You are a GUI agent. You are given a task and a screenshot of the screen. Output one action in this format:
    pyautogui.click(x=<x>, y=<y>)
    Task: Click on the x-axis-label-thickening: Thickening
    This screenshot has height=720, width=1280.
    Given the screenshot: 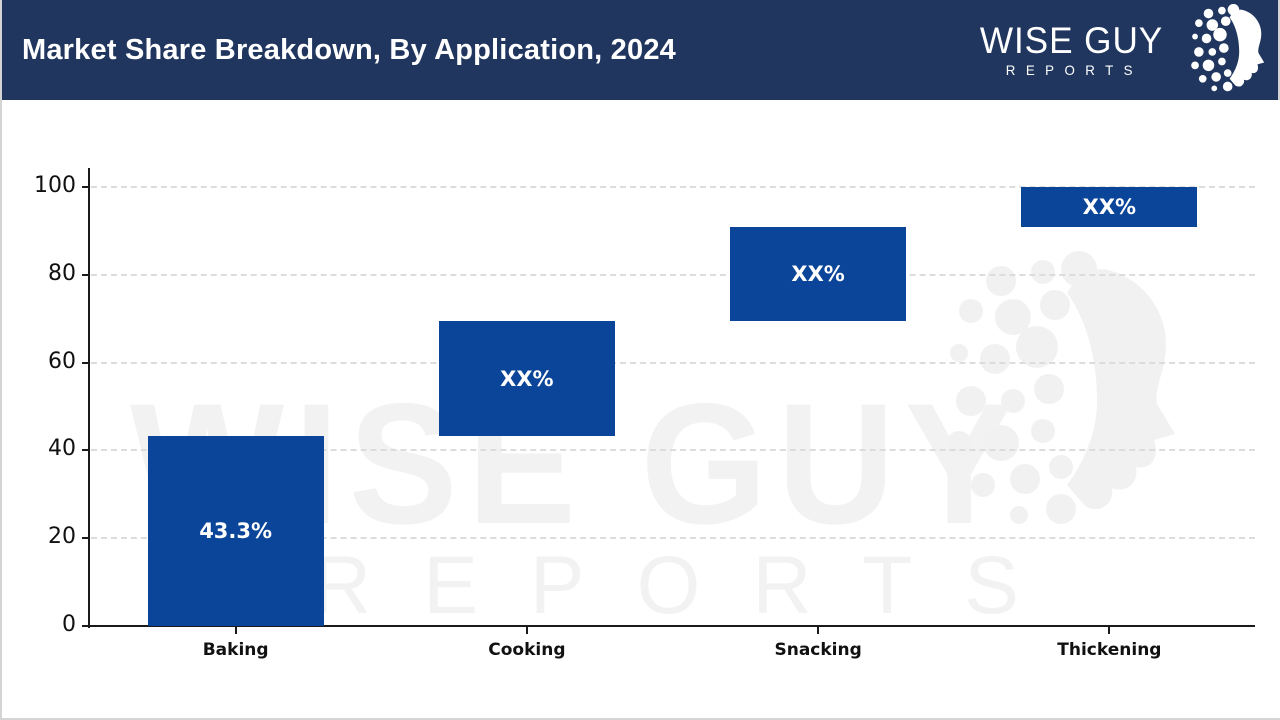 What is the action you would take?
    pyautogui.click(x=1109, y=650)
    